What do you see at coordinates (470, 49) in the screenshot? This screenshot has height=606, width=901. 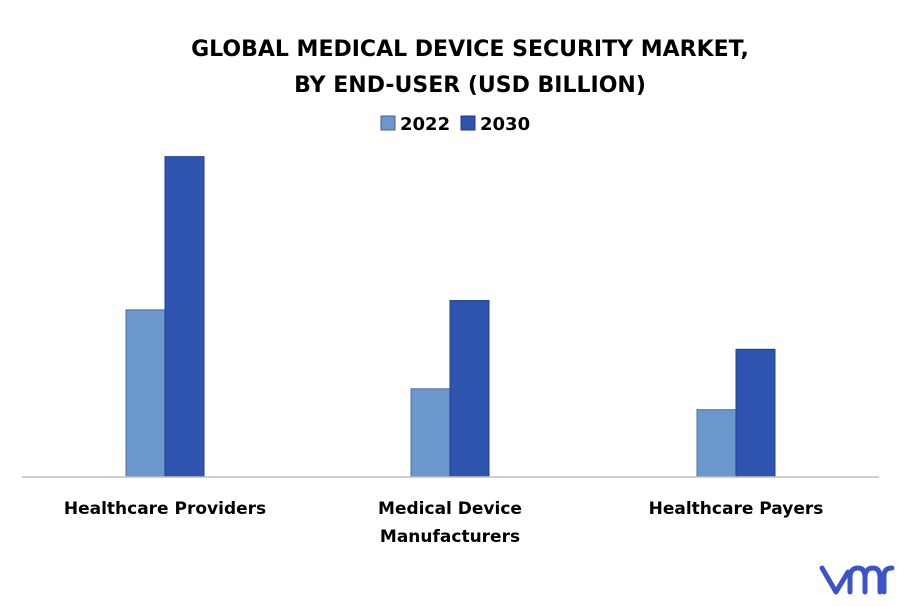 I see `chart-title-line-1: GLOBAL MEDICAL DEVICE SECURITY MARKET,` at bounding box center [470, 49].